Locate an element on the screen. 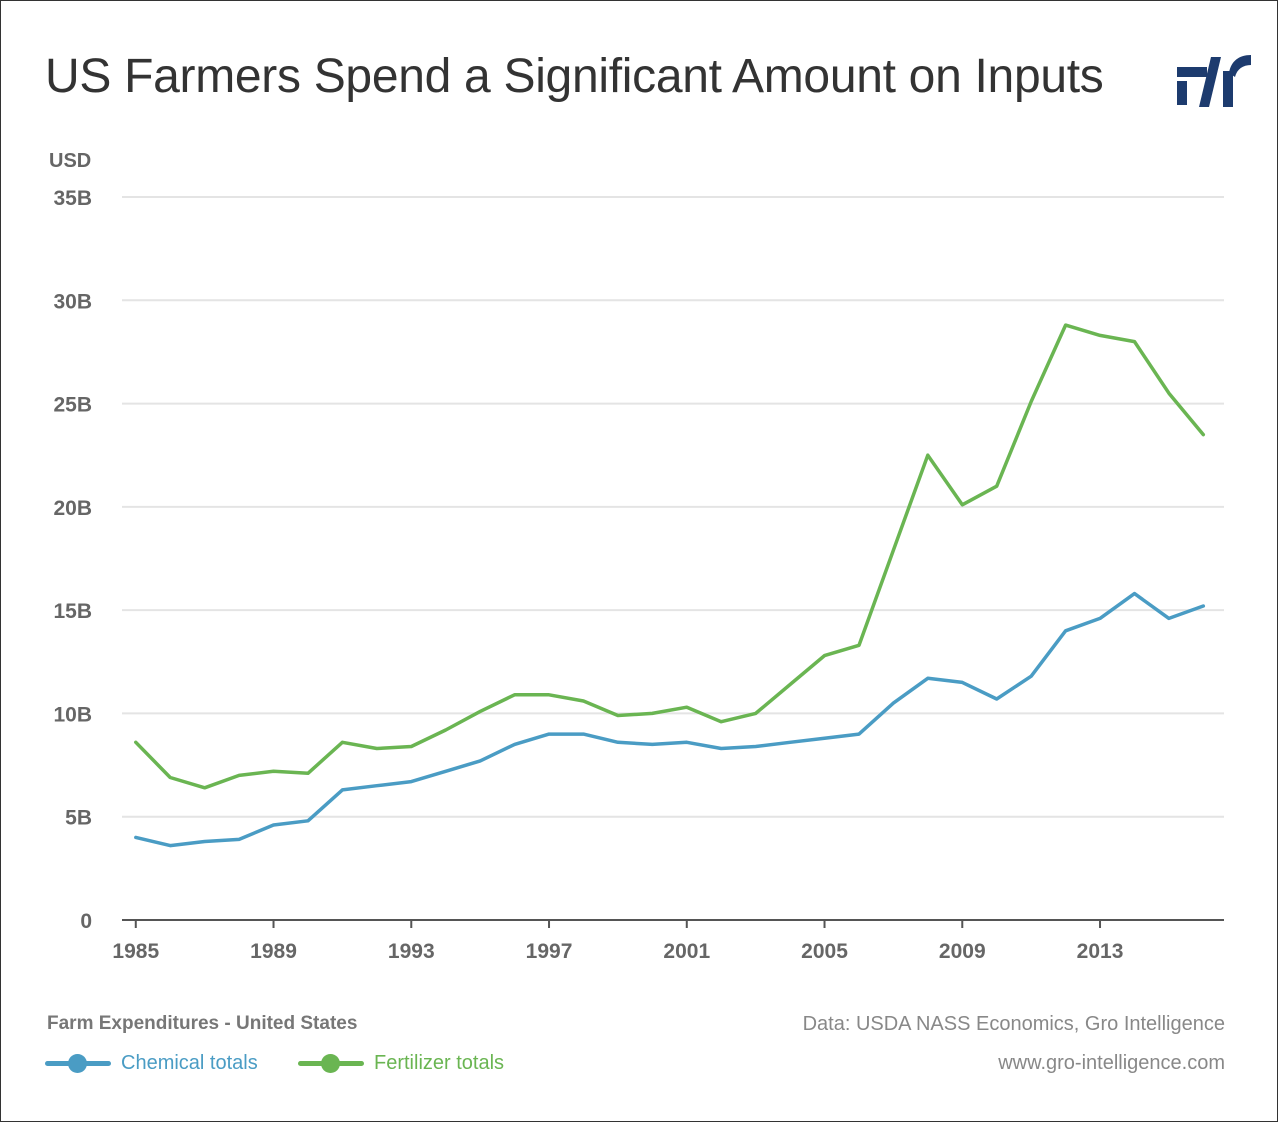 This screenshot has height=1124, width=1280. y-axis-label: USD is located at coordinates (70, 161).